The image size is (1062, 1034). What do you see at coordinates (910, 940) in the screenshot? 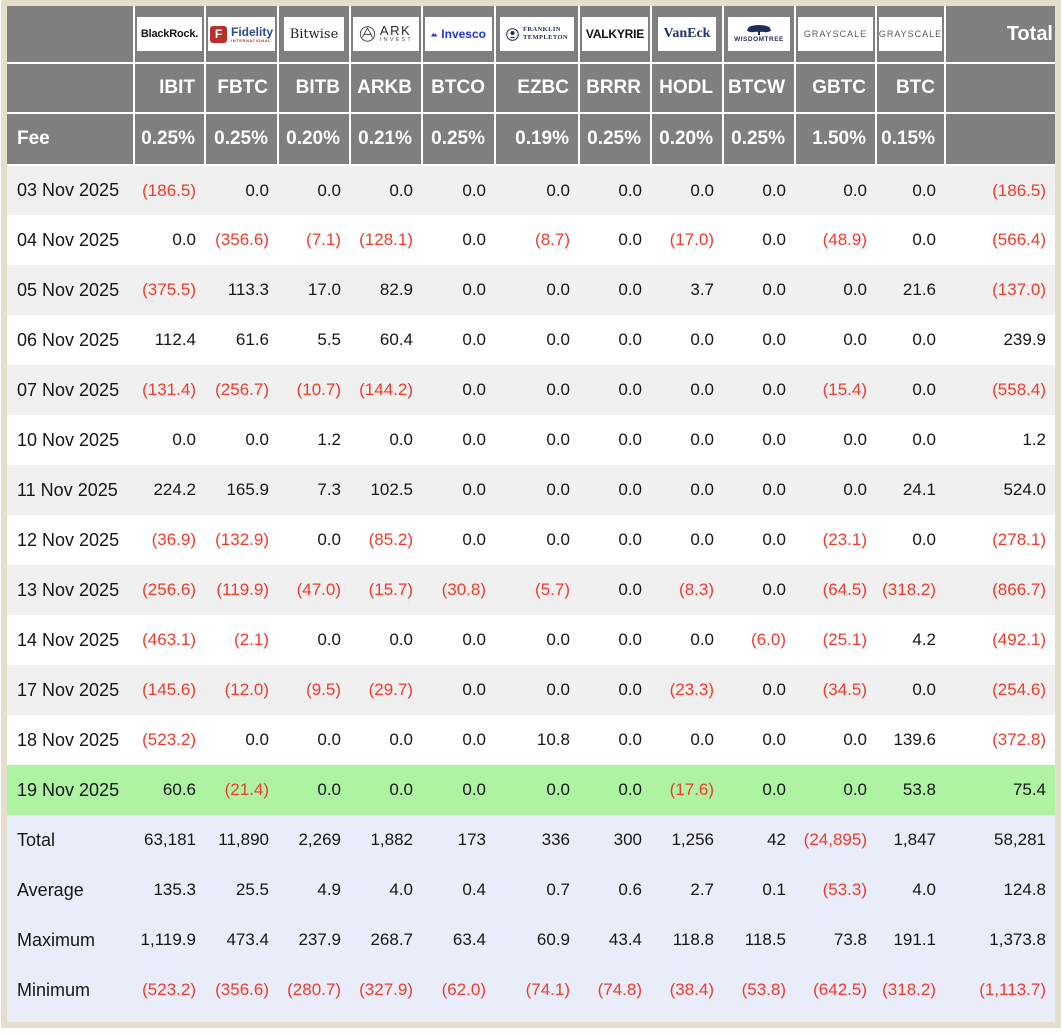
I see `value-cell: 191.1` at bounding box center [910, 940].